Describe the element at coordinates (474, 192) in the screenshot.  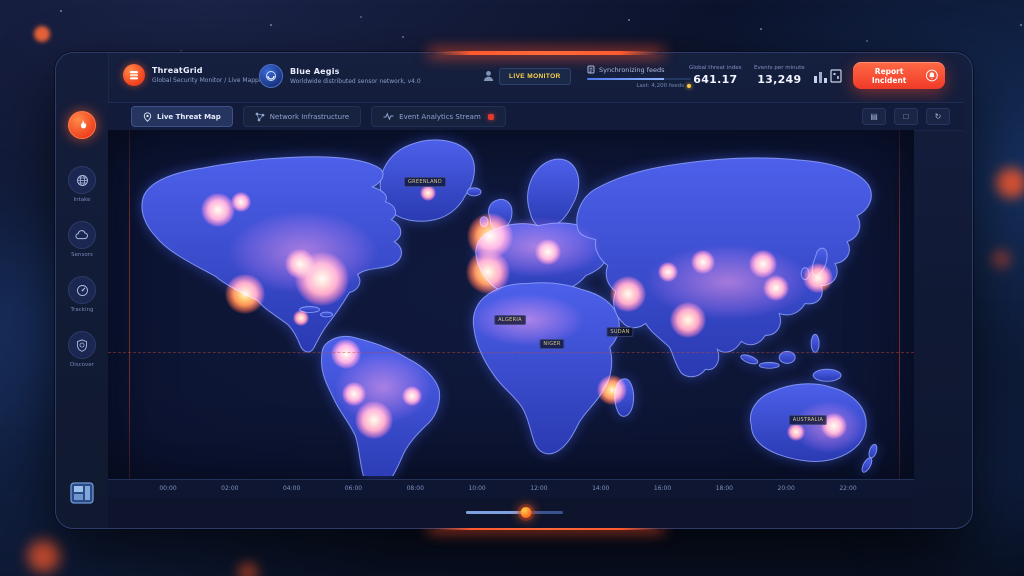
I see `island-iceland` at that location.